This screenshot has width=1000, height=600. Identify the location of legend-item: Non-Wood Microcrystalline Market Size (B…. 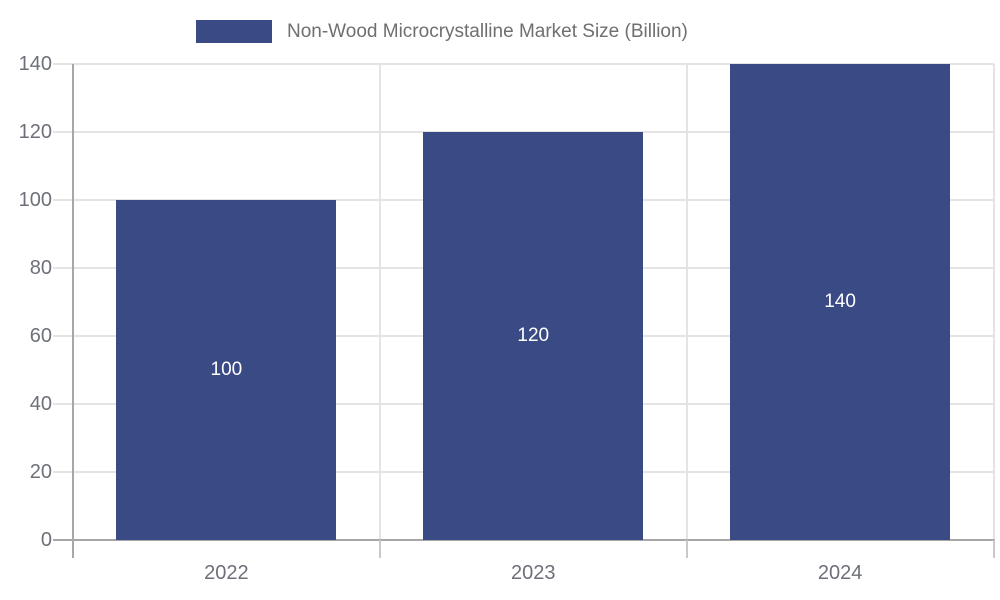
(442, 31).